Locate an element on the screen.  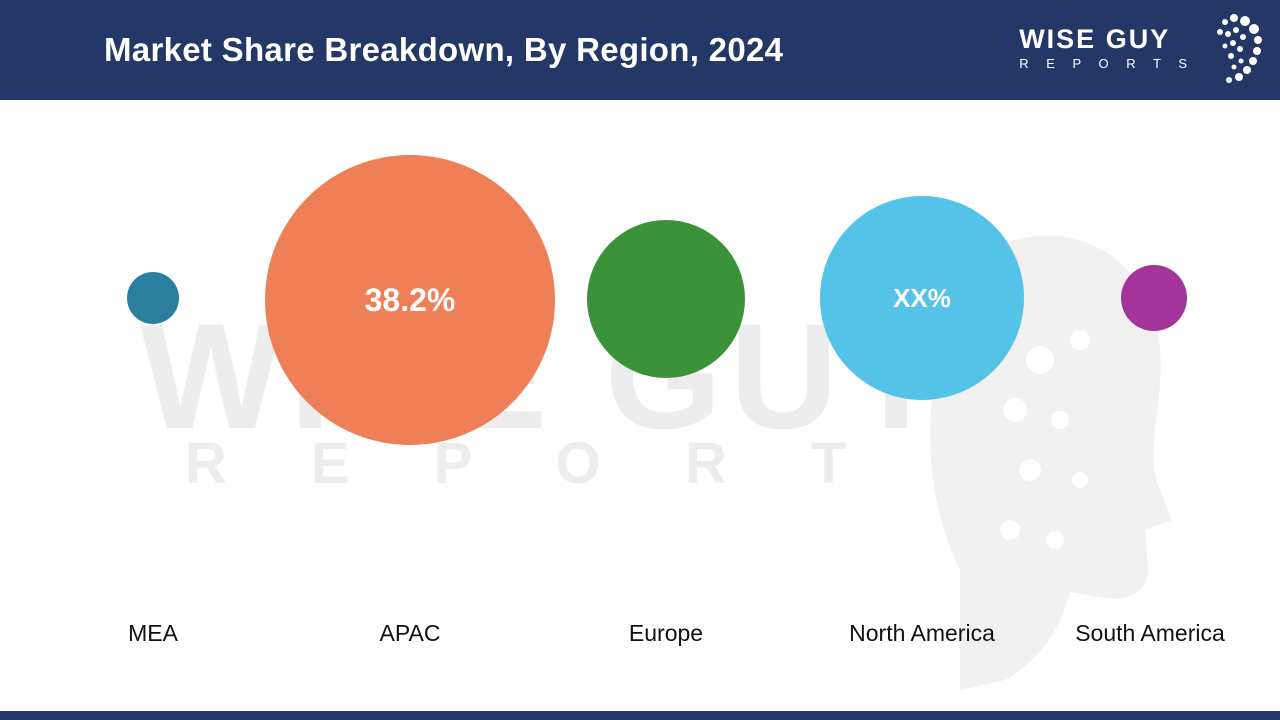
watermark-line2: R E P O R T S is located at coordinates (594, 463).